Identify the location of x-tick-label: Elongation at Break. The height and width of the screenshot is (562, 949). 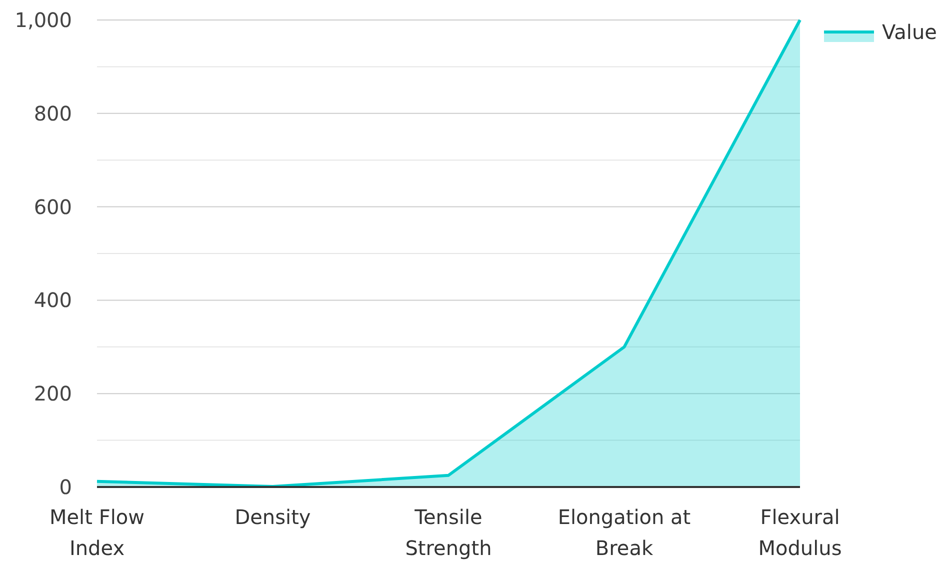
(624, 532).